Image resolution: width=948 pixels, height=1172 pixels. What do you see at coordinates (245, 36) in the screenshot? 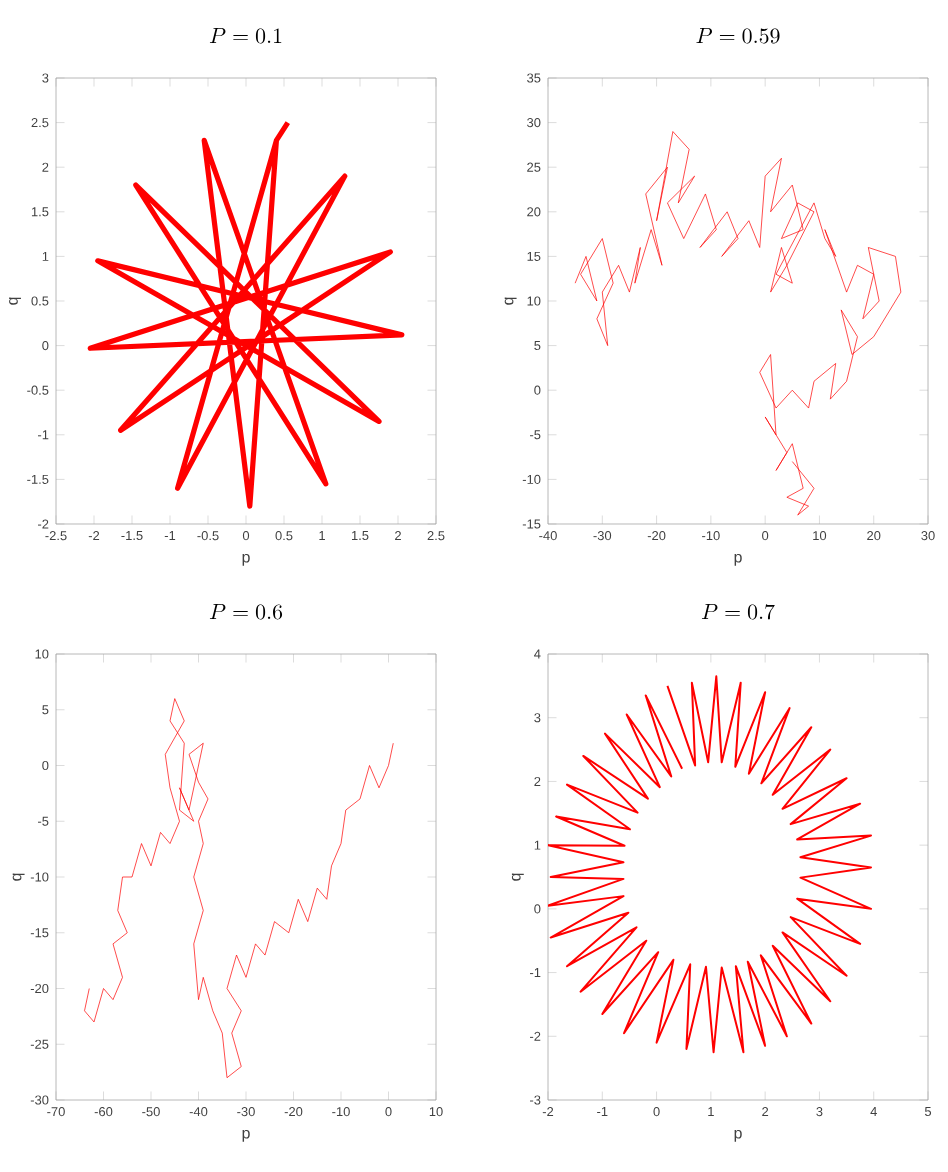
I see `chart-title: $P = 0.1$` at bounding box center [245, 36].